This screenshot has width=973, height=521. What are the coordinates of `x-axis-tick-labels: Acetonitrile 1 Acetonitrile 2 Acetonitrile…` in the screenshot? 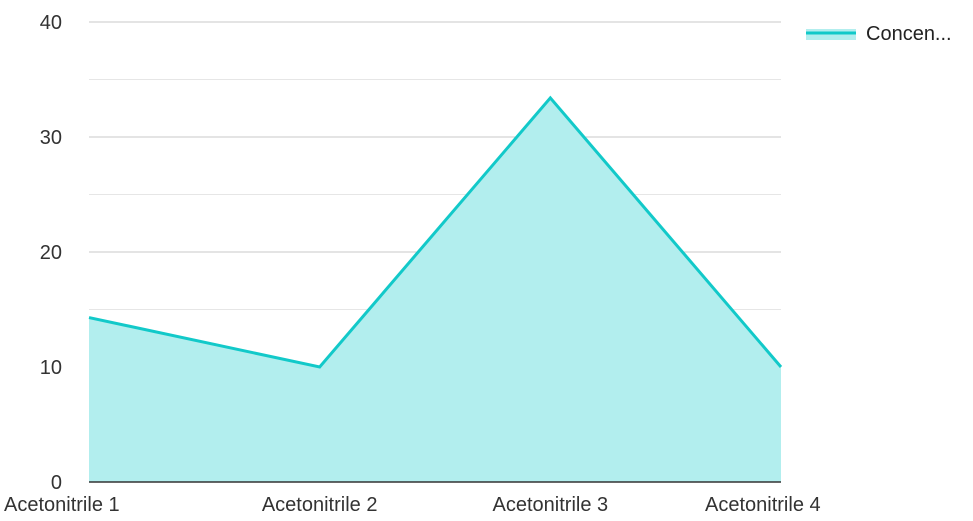 It's located at (412, 505).